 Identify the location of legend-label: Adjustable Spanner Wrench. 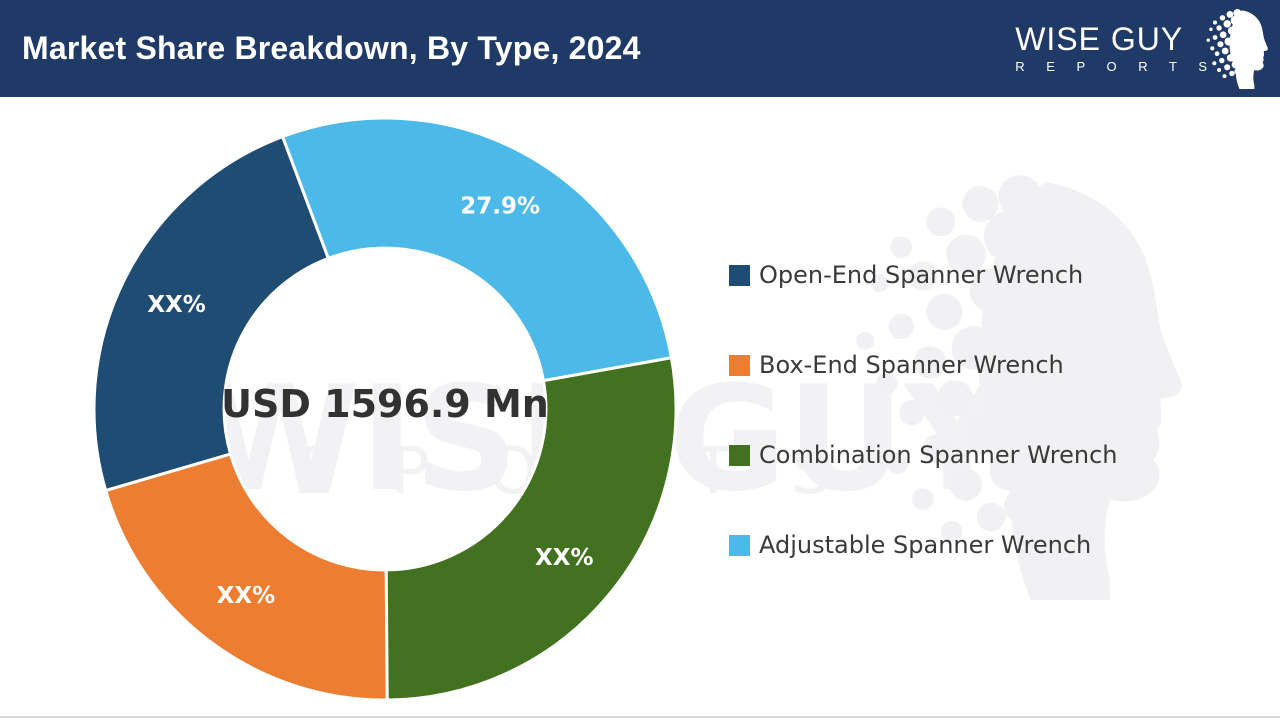
(925, 545).